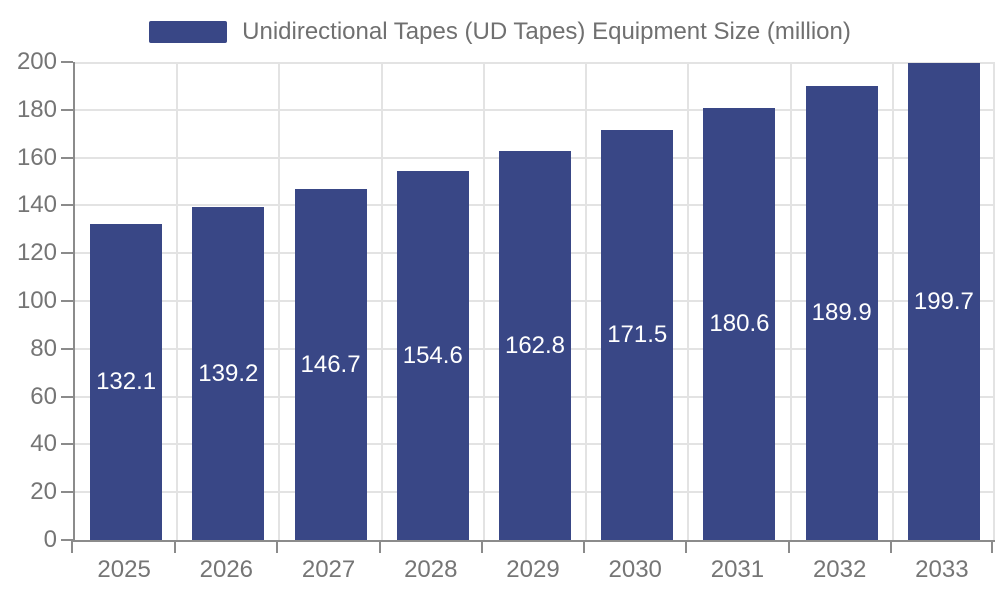 The width and height of the screenshot is (1000, 600). I want to click on y-tick-label: 140, so click(36, 205).